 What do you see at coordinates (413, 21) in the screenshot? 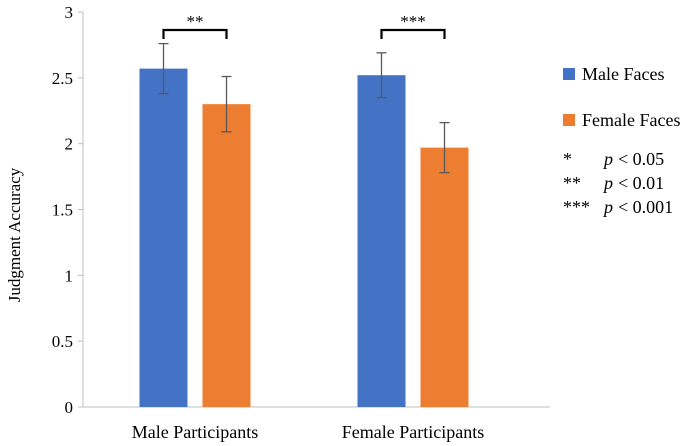
I see `significance-label: ***` at bounding box center [413, 21].